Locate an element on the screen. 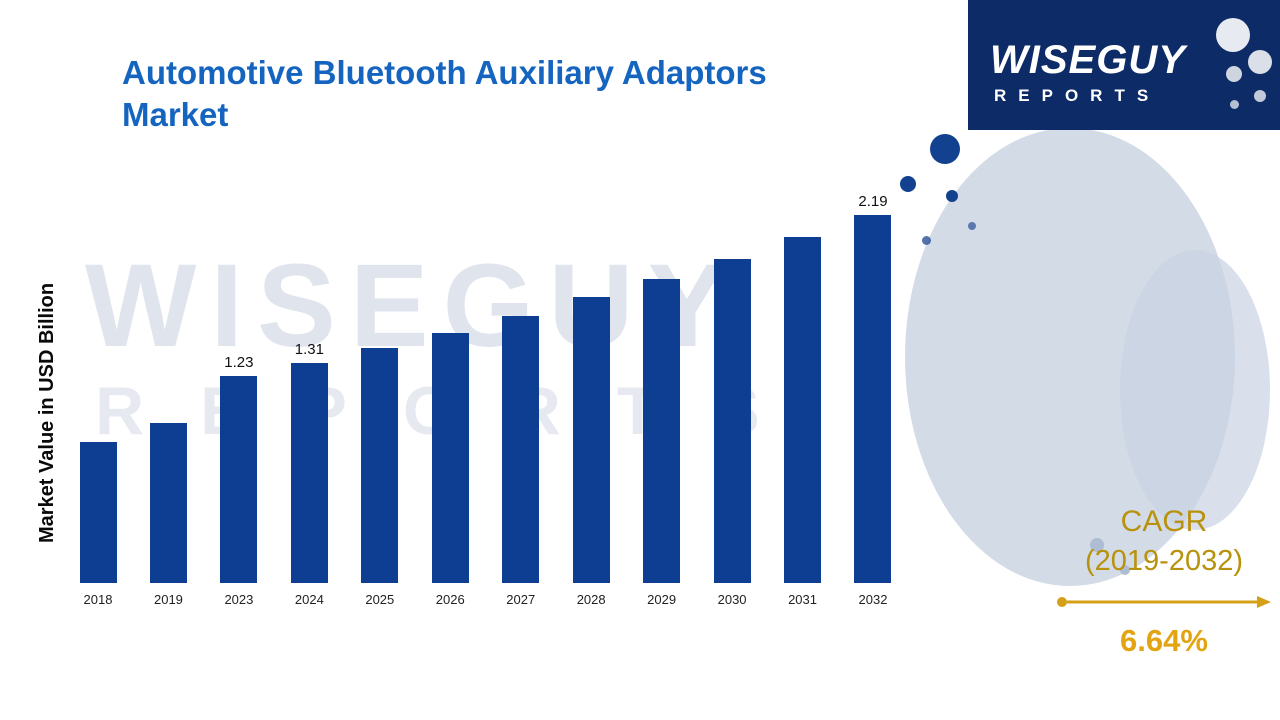 The height and width of the screenshot is (720, 1280). cagr-range: (2019-2032) is located at coordinates (1164, 561).